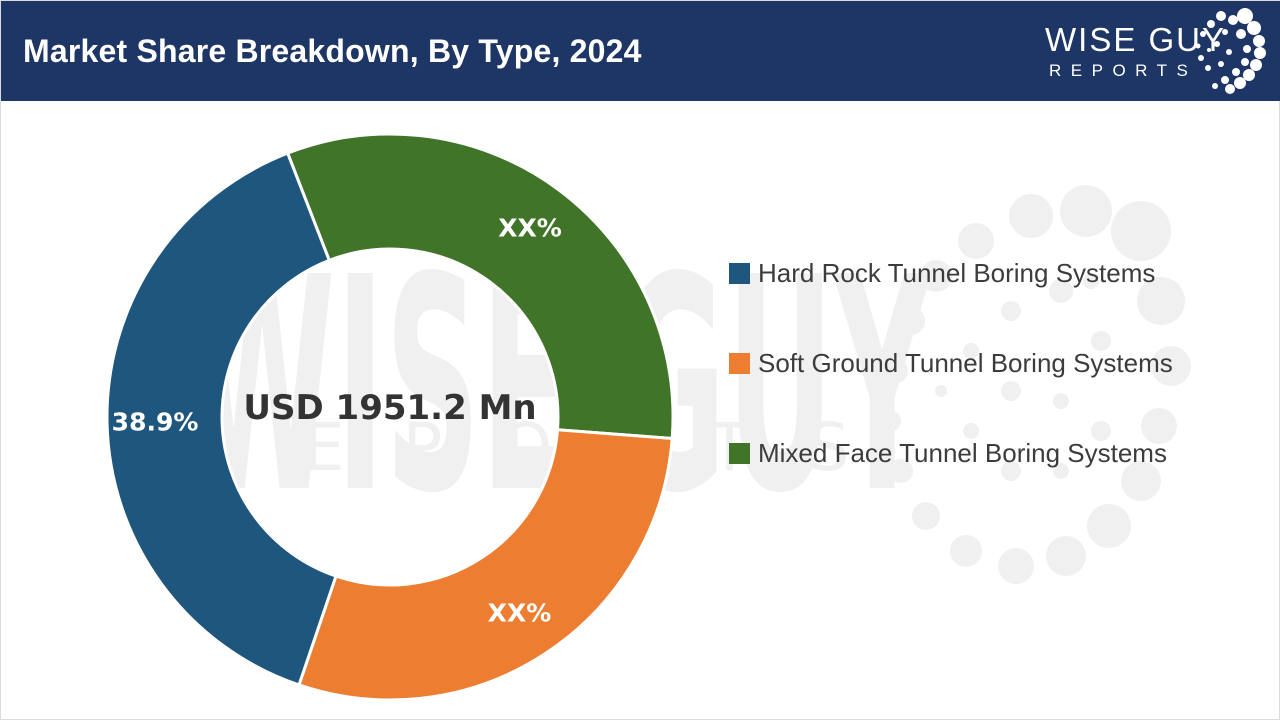 This screenshot has height=720, width=1280. Describe the element at coordinates (965, 362) in the screenshot. I see `legend-label: Soft Ground Tunnel Boring Systems` at that location.